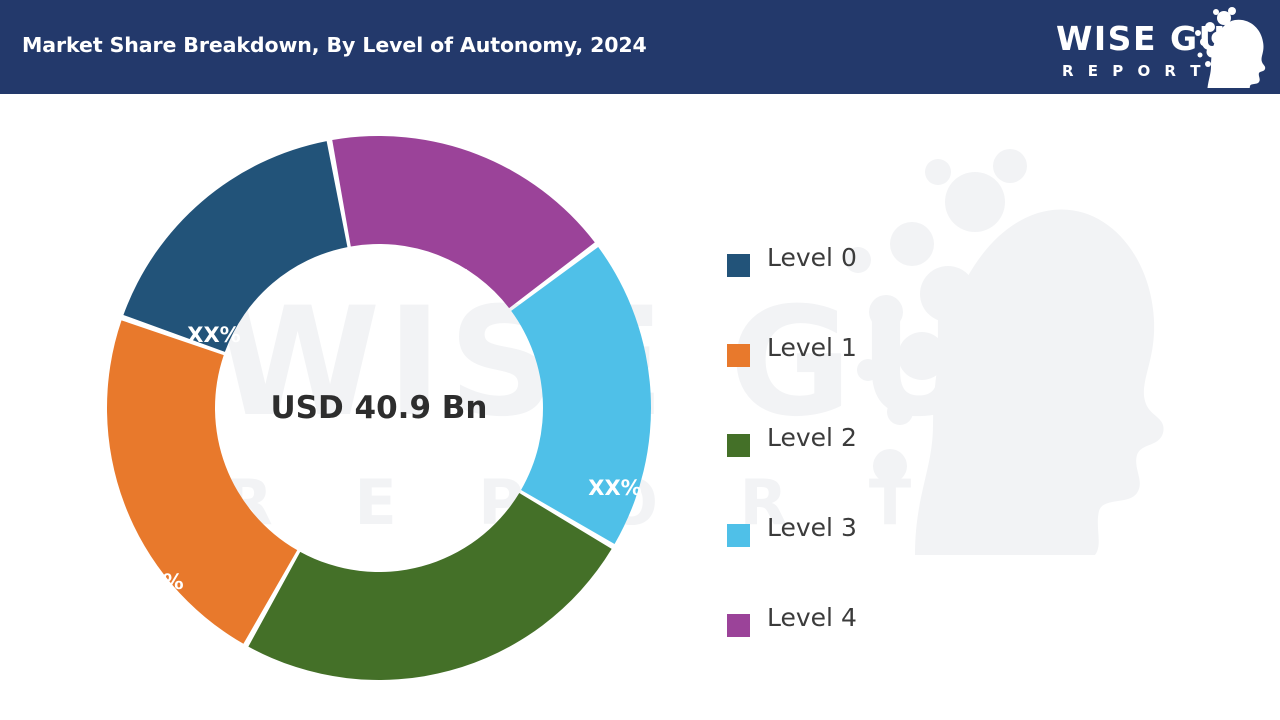 Image resolution: width=1280 pixels, height=720 pixels. Describe the element at coordinates (857, 490) in the screenshot. I see `legend-item-level-3: Level 3` at that location.